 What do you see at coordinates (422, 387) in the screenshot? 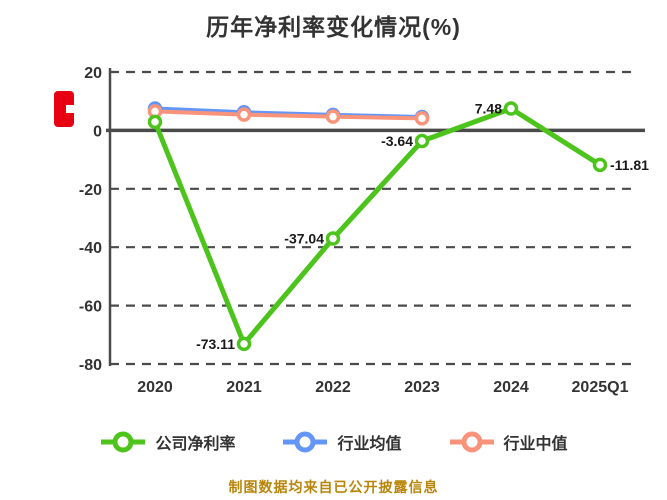
I see `x-axis-tick-label: 2023` at bounding box center [422, 387].